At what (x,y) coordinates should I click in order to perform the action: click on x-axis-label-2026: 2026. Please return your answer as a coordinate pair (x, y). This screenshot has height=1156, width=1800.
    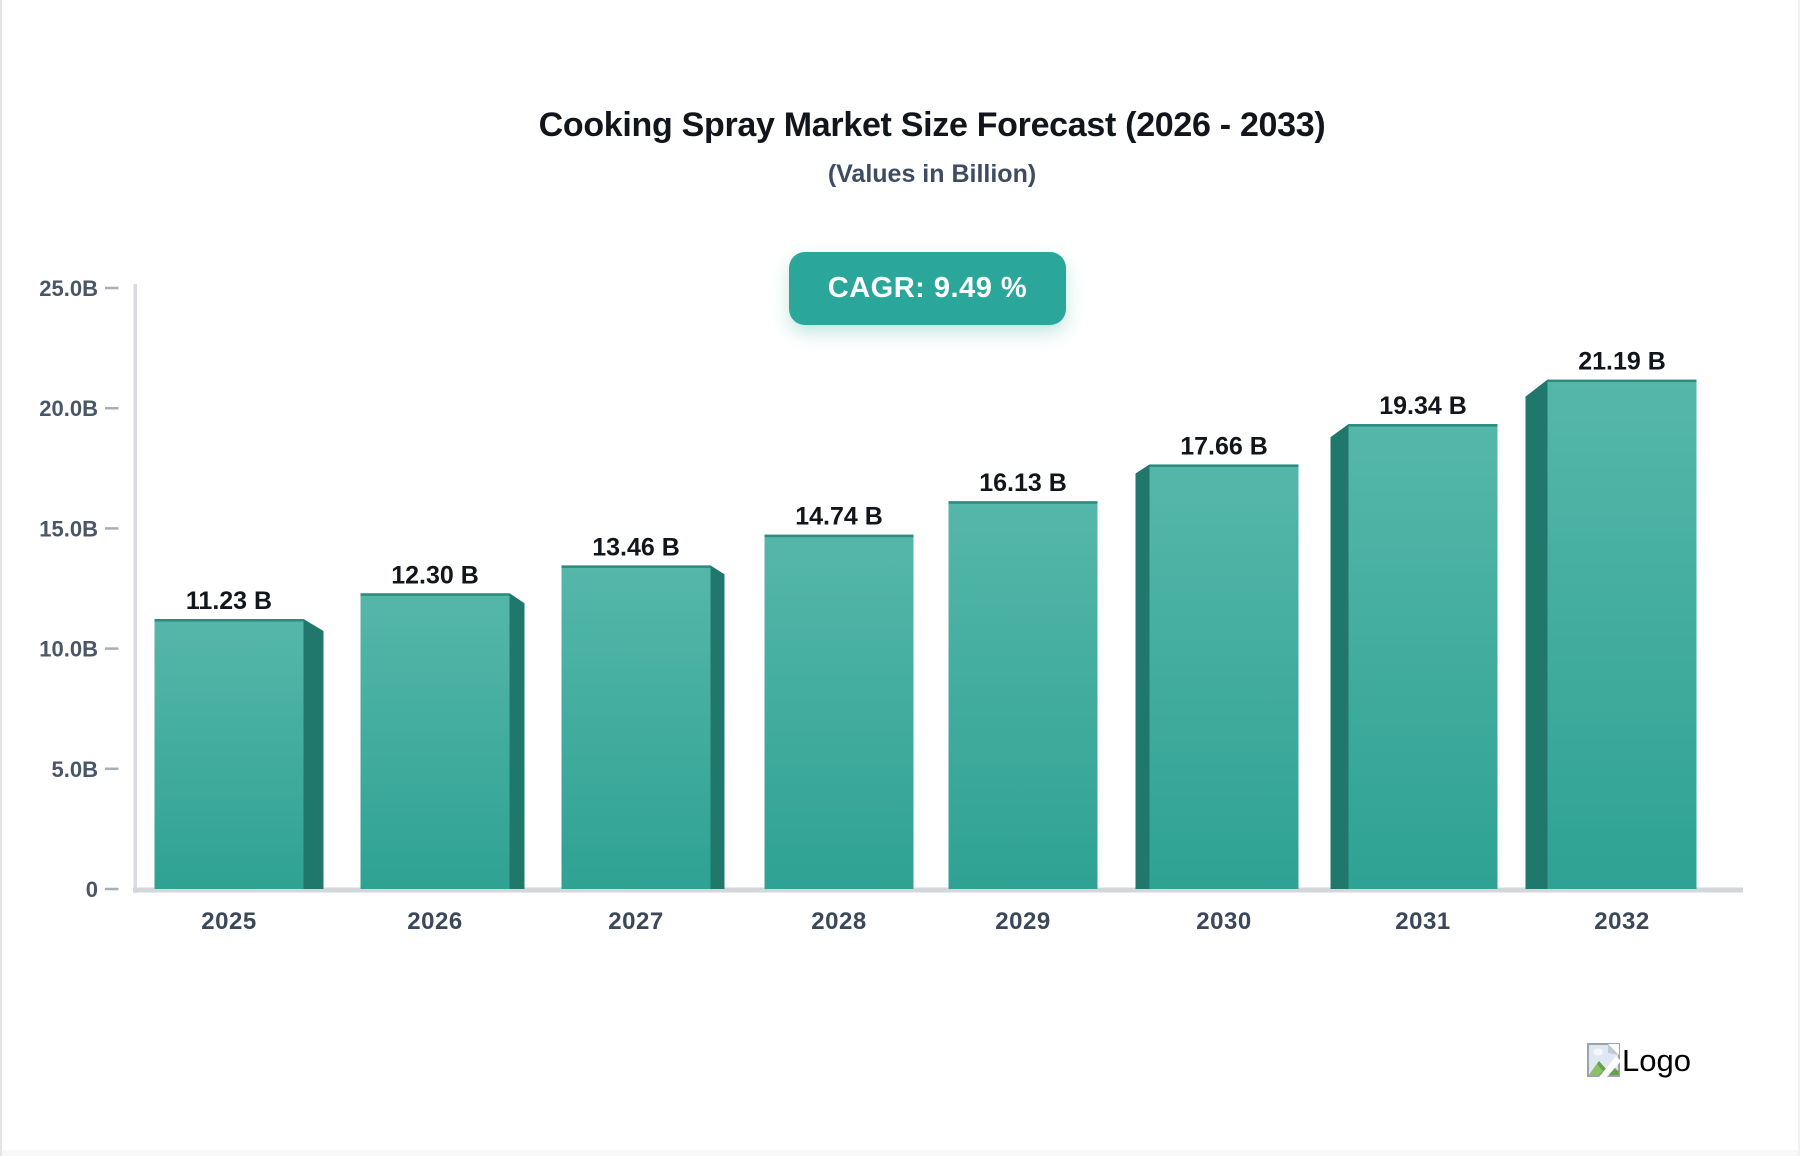
    Looking at the image, I should click on (434, 921).